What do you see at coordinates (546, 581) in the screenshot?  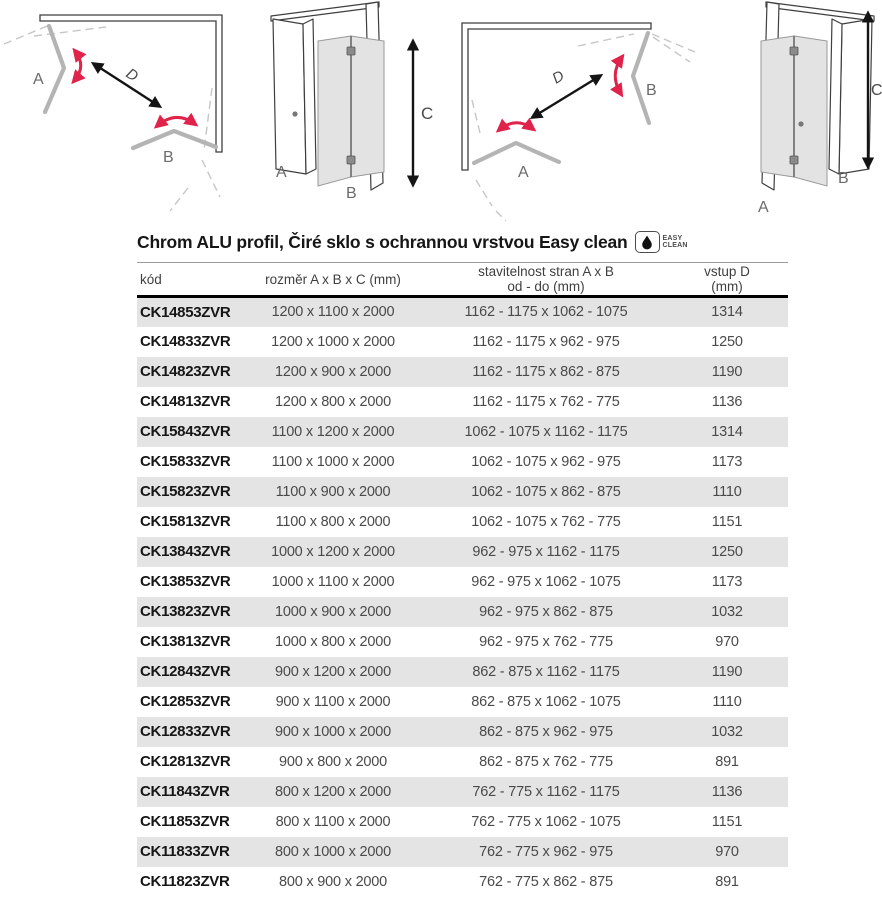 I see `cell-adjust: 962 - 975 x 1062 - 1075` at bounding box center [546, 581].